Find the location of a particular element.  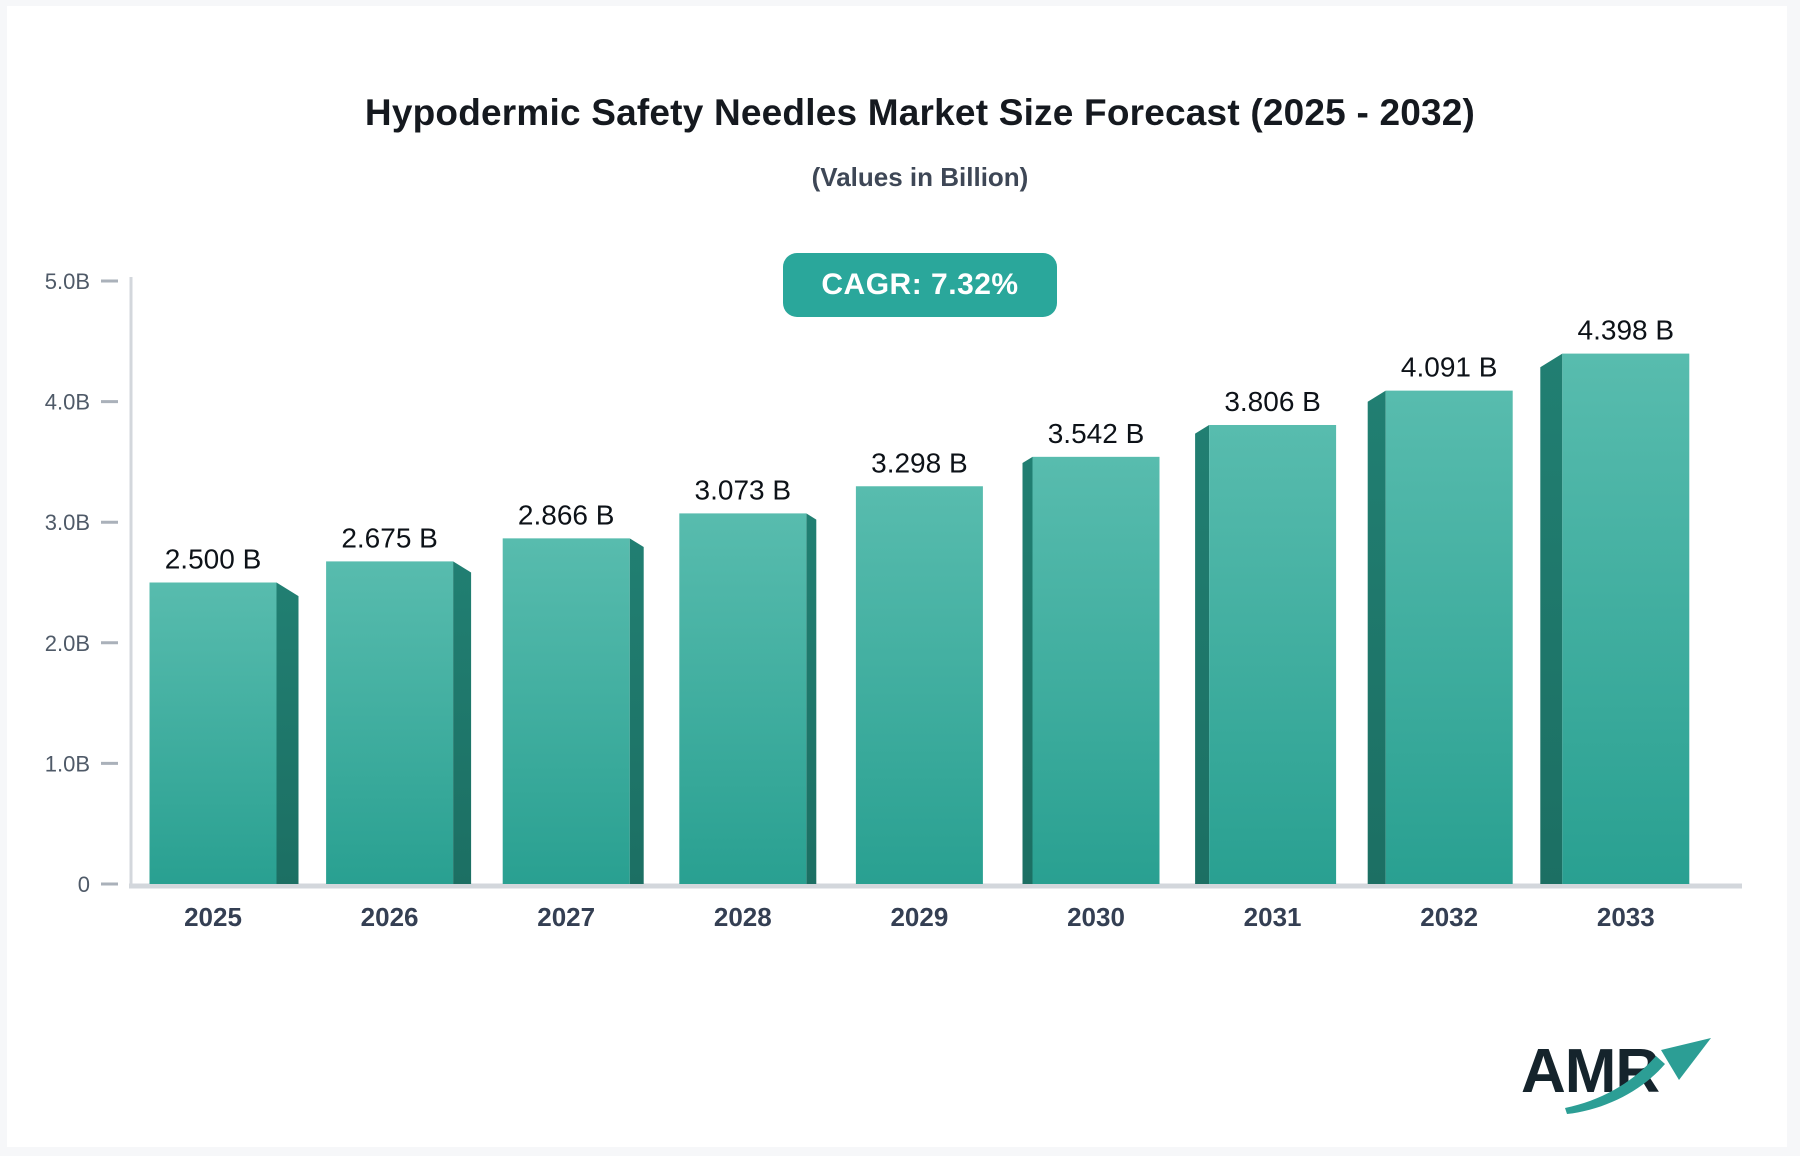

x-tick-label-2033: 2033 is located at coordinates (1626, 917).